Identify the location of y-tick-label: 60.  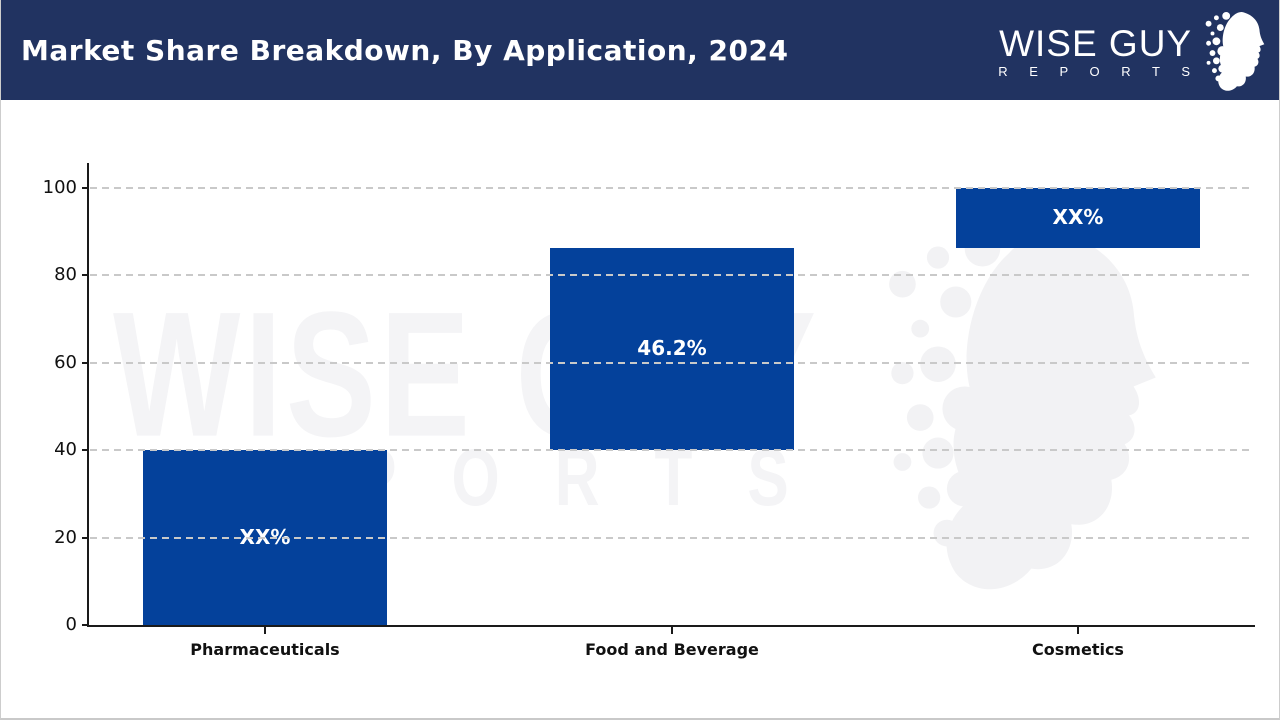
(65, 362).